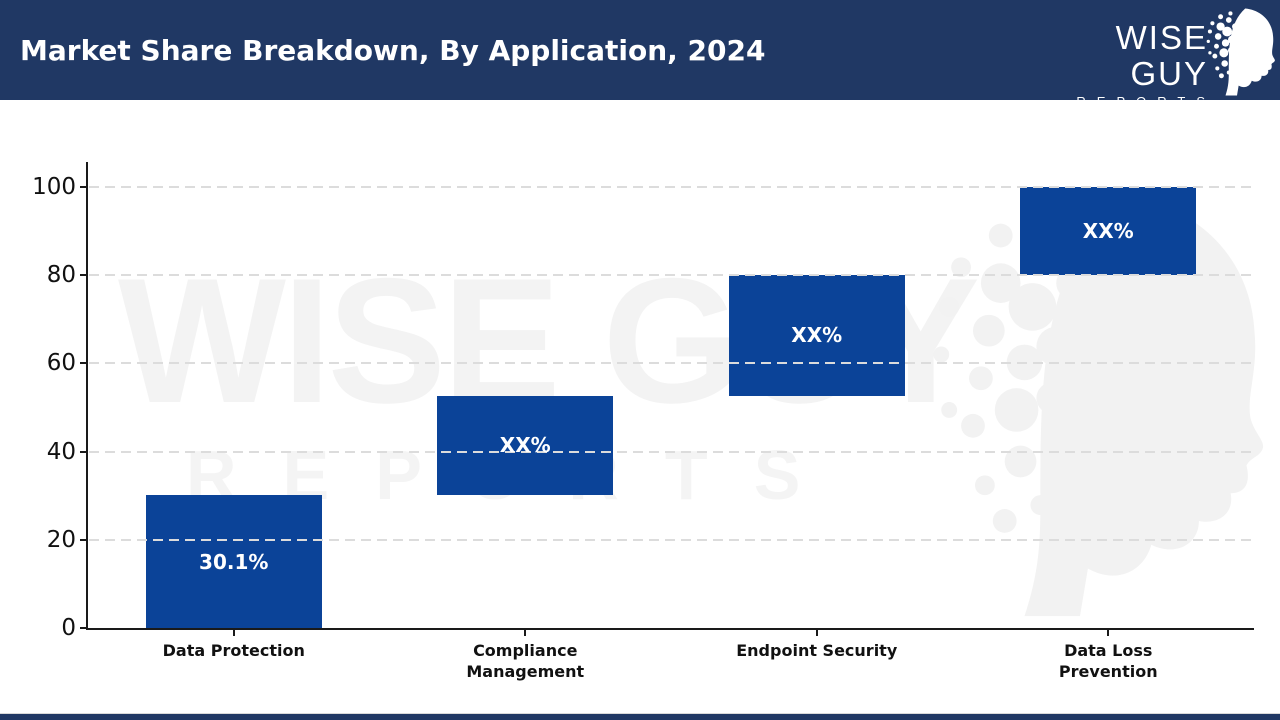  What do you see at coordinates (61, 275) in the screenshot?
I see `y-axis-tick-label: 80` at bounding box center [61, 275].